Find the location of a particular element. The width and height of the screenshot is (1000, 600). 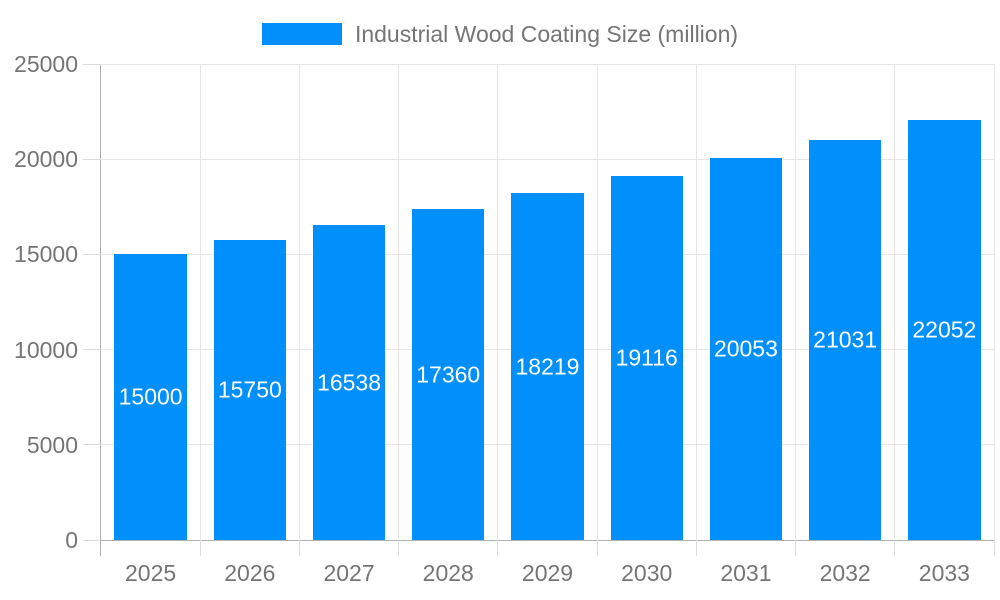

bar-value-label: 20053 is located at coordinates (745, 348).